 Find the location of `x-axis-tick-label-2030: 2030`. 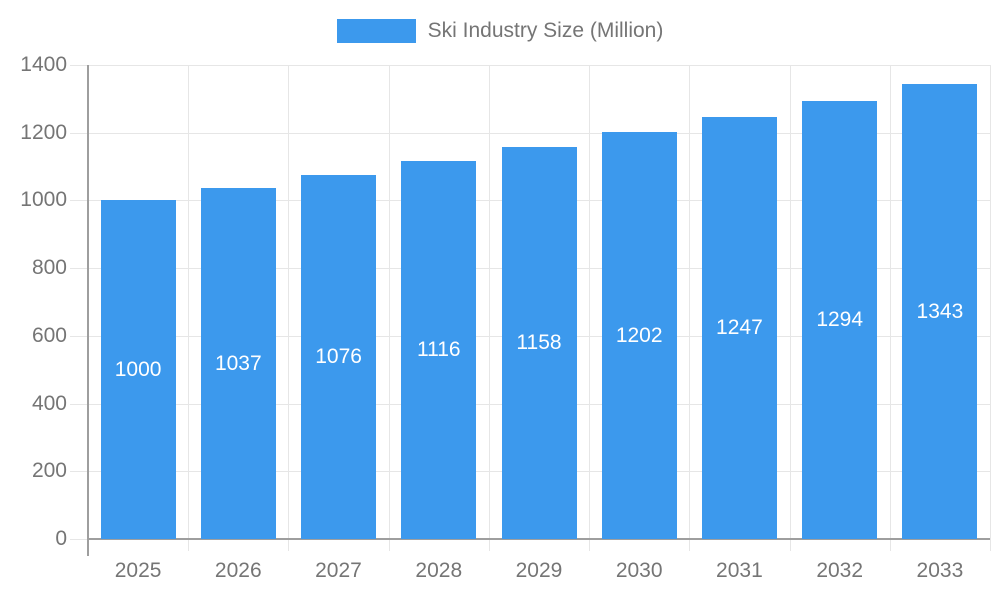

x-axis-tick-label-2030: 2030 is located at coordinates (639, 570).